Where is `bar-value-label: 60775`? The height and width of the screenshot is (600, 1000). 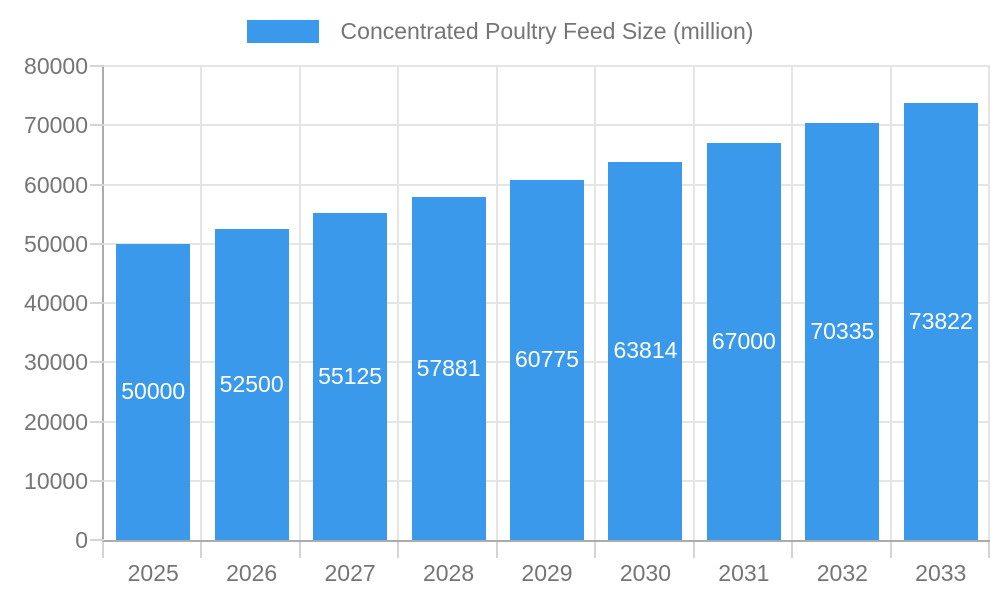
bar-value-label: 60775 is located at coordinates (547, 359).